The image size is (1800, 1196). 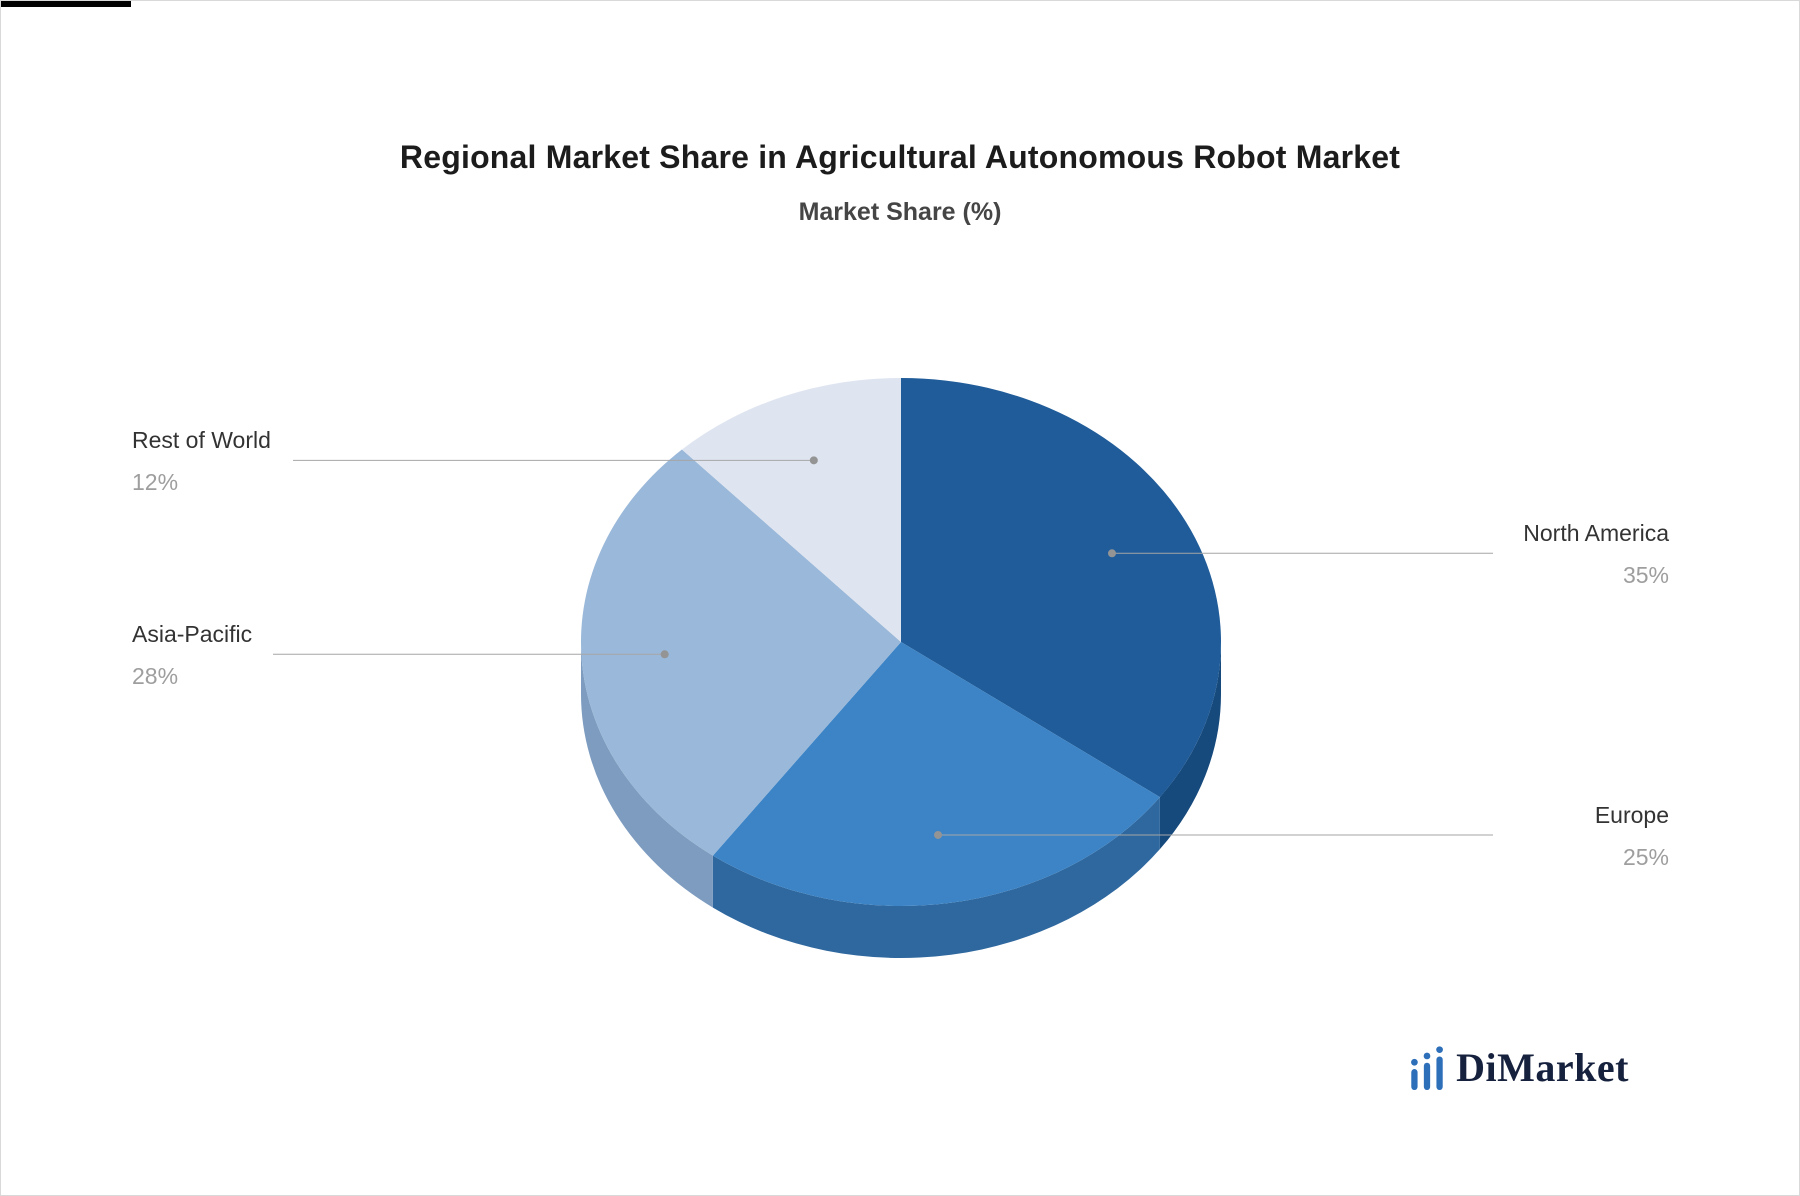 What do you see at coordinates (813, 460) in the screenshot?
I see `label-dot-rest-of-world` at bounding box center [813, 460].